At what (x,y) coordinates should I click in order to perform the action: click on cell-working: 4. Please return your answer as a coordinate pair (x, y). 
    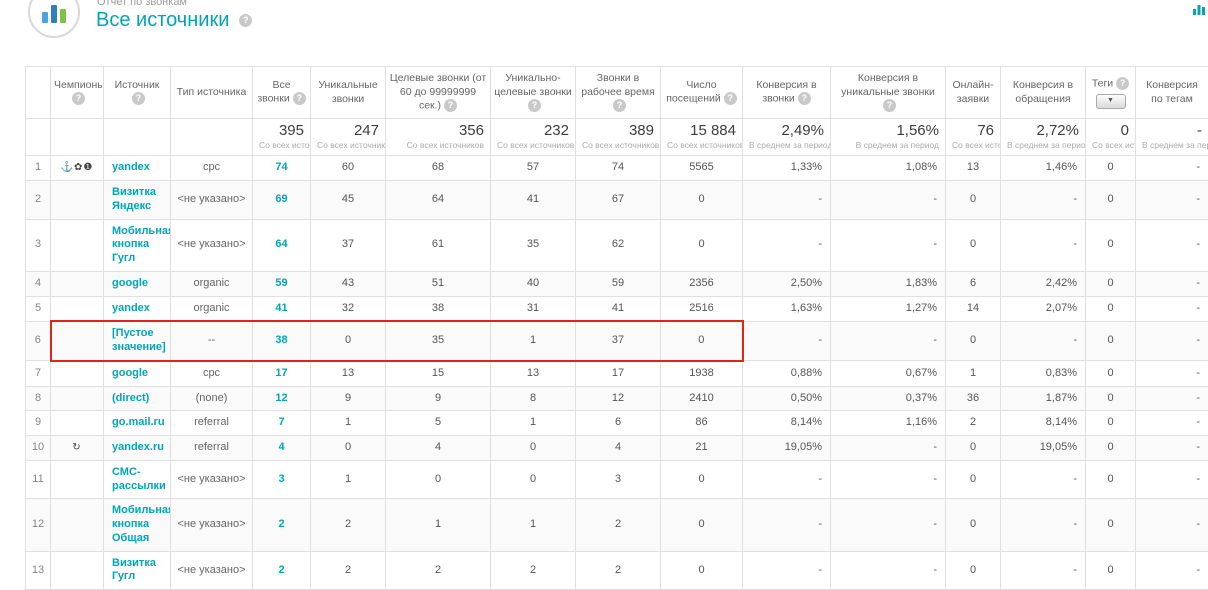
    Looking at the image, I should click on (618, 448).